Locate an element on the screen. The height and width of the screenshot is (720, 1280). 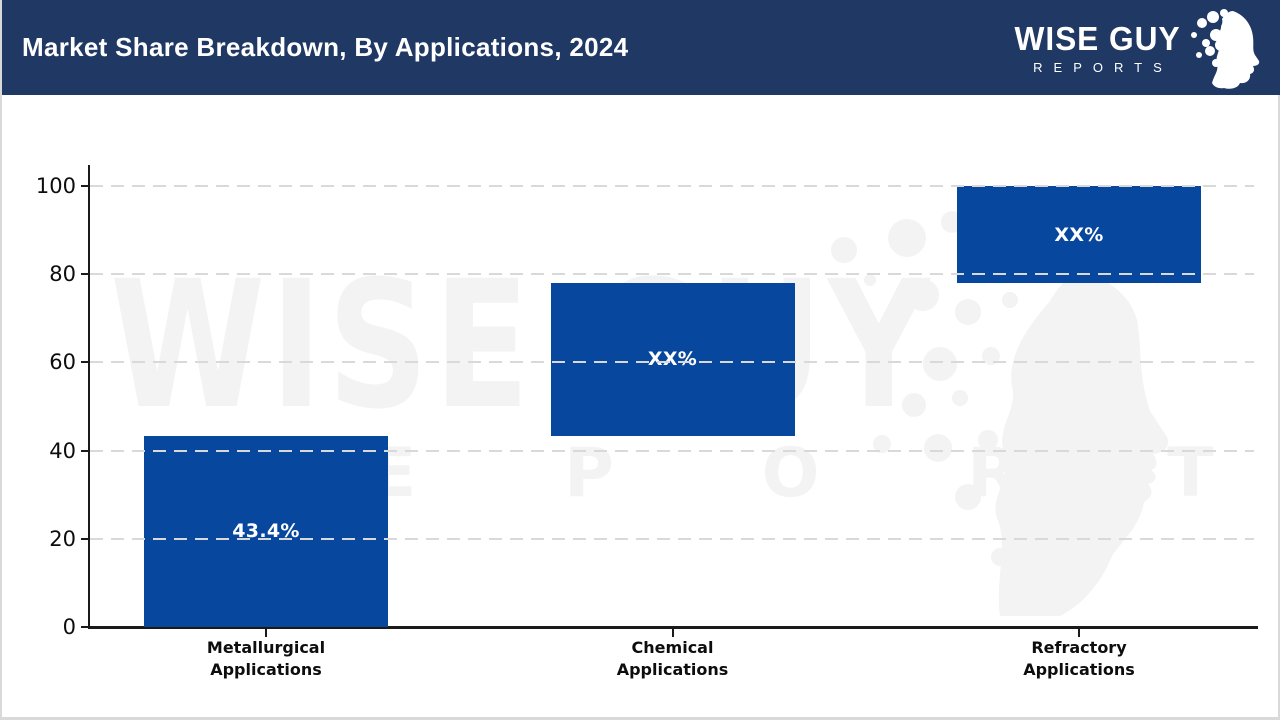
bar-metallurgical-applications: 43.4% is located at coordinates (266, 531).